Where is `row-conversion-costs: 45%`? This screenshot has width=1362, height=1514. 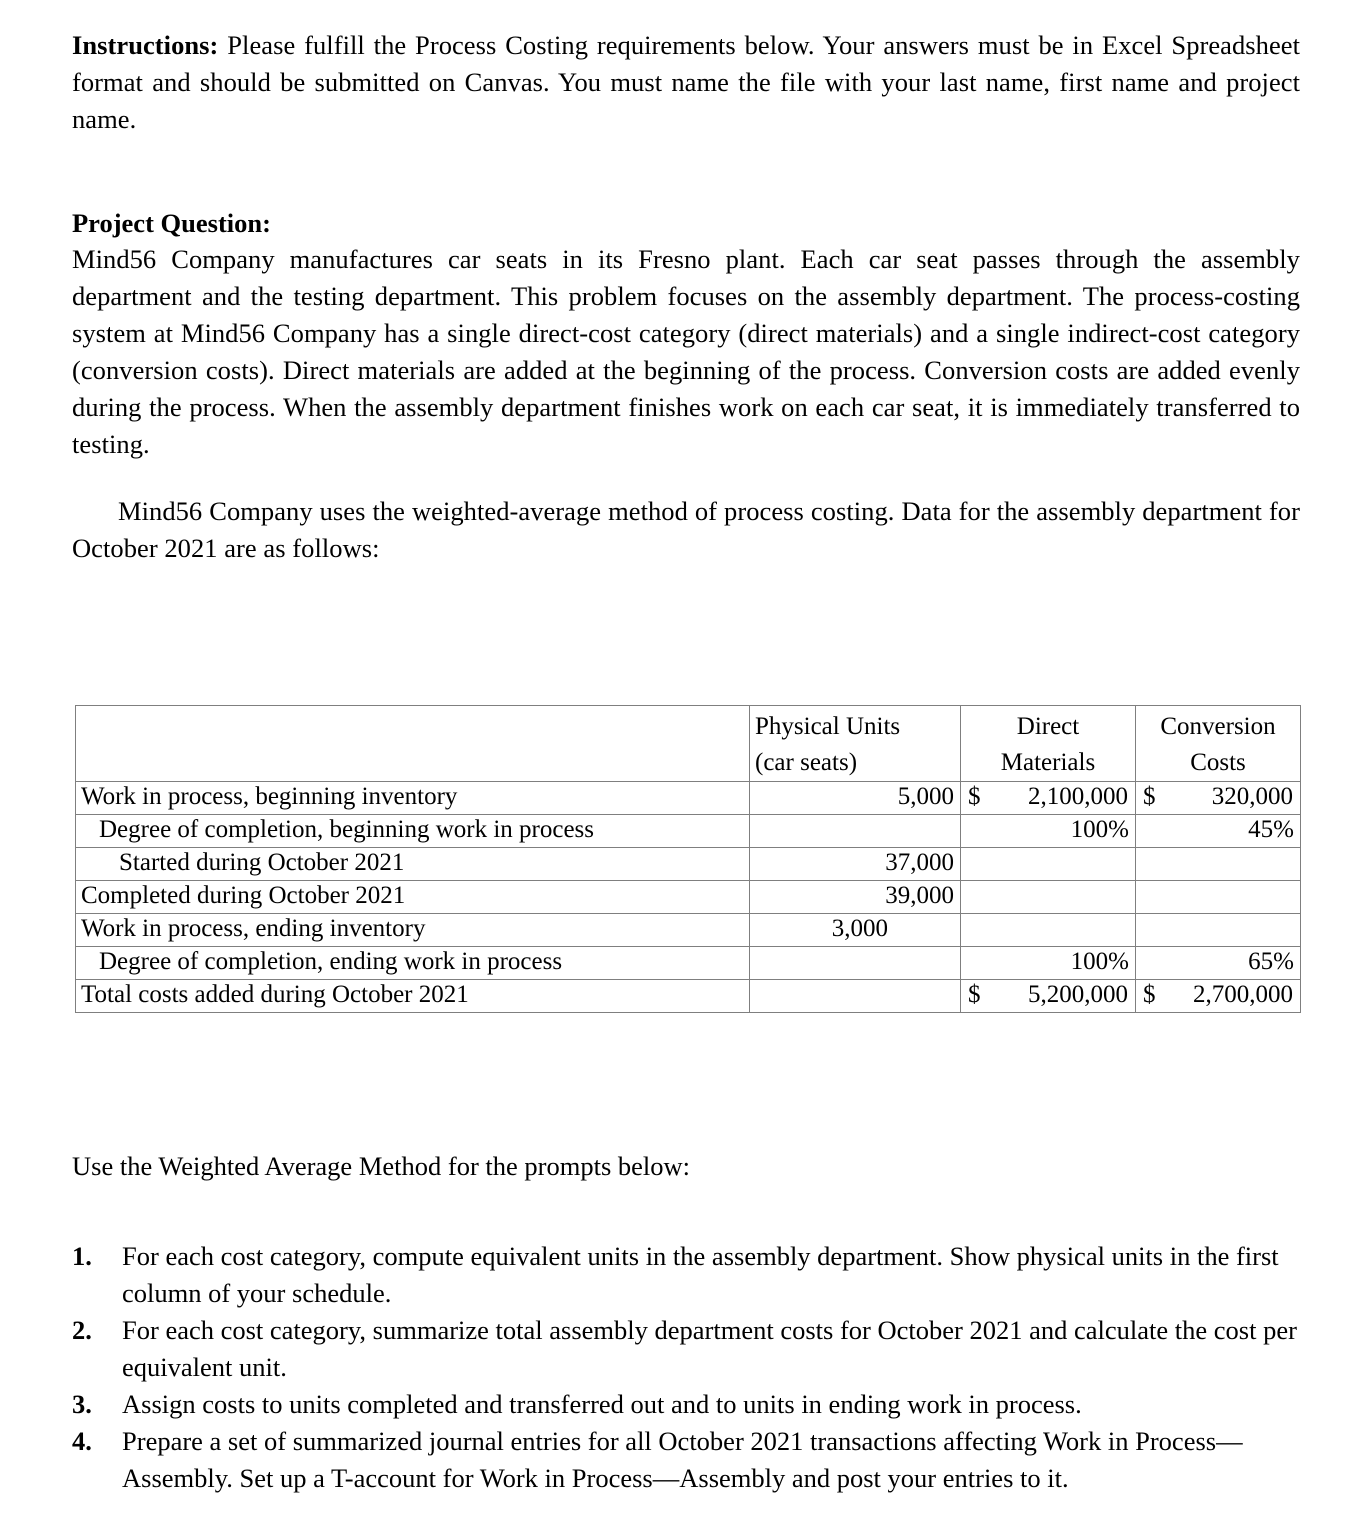 row-conversion-costs: 45% is located at coordinates (1218, 831).